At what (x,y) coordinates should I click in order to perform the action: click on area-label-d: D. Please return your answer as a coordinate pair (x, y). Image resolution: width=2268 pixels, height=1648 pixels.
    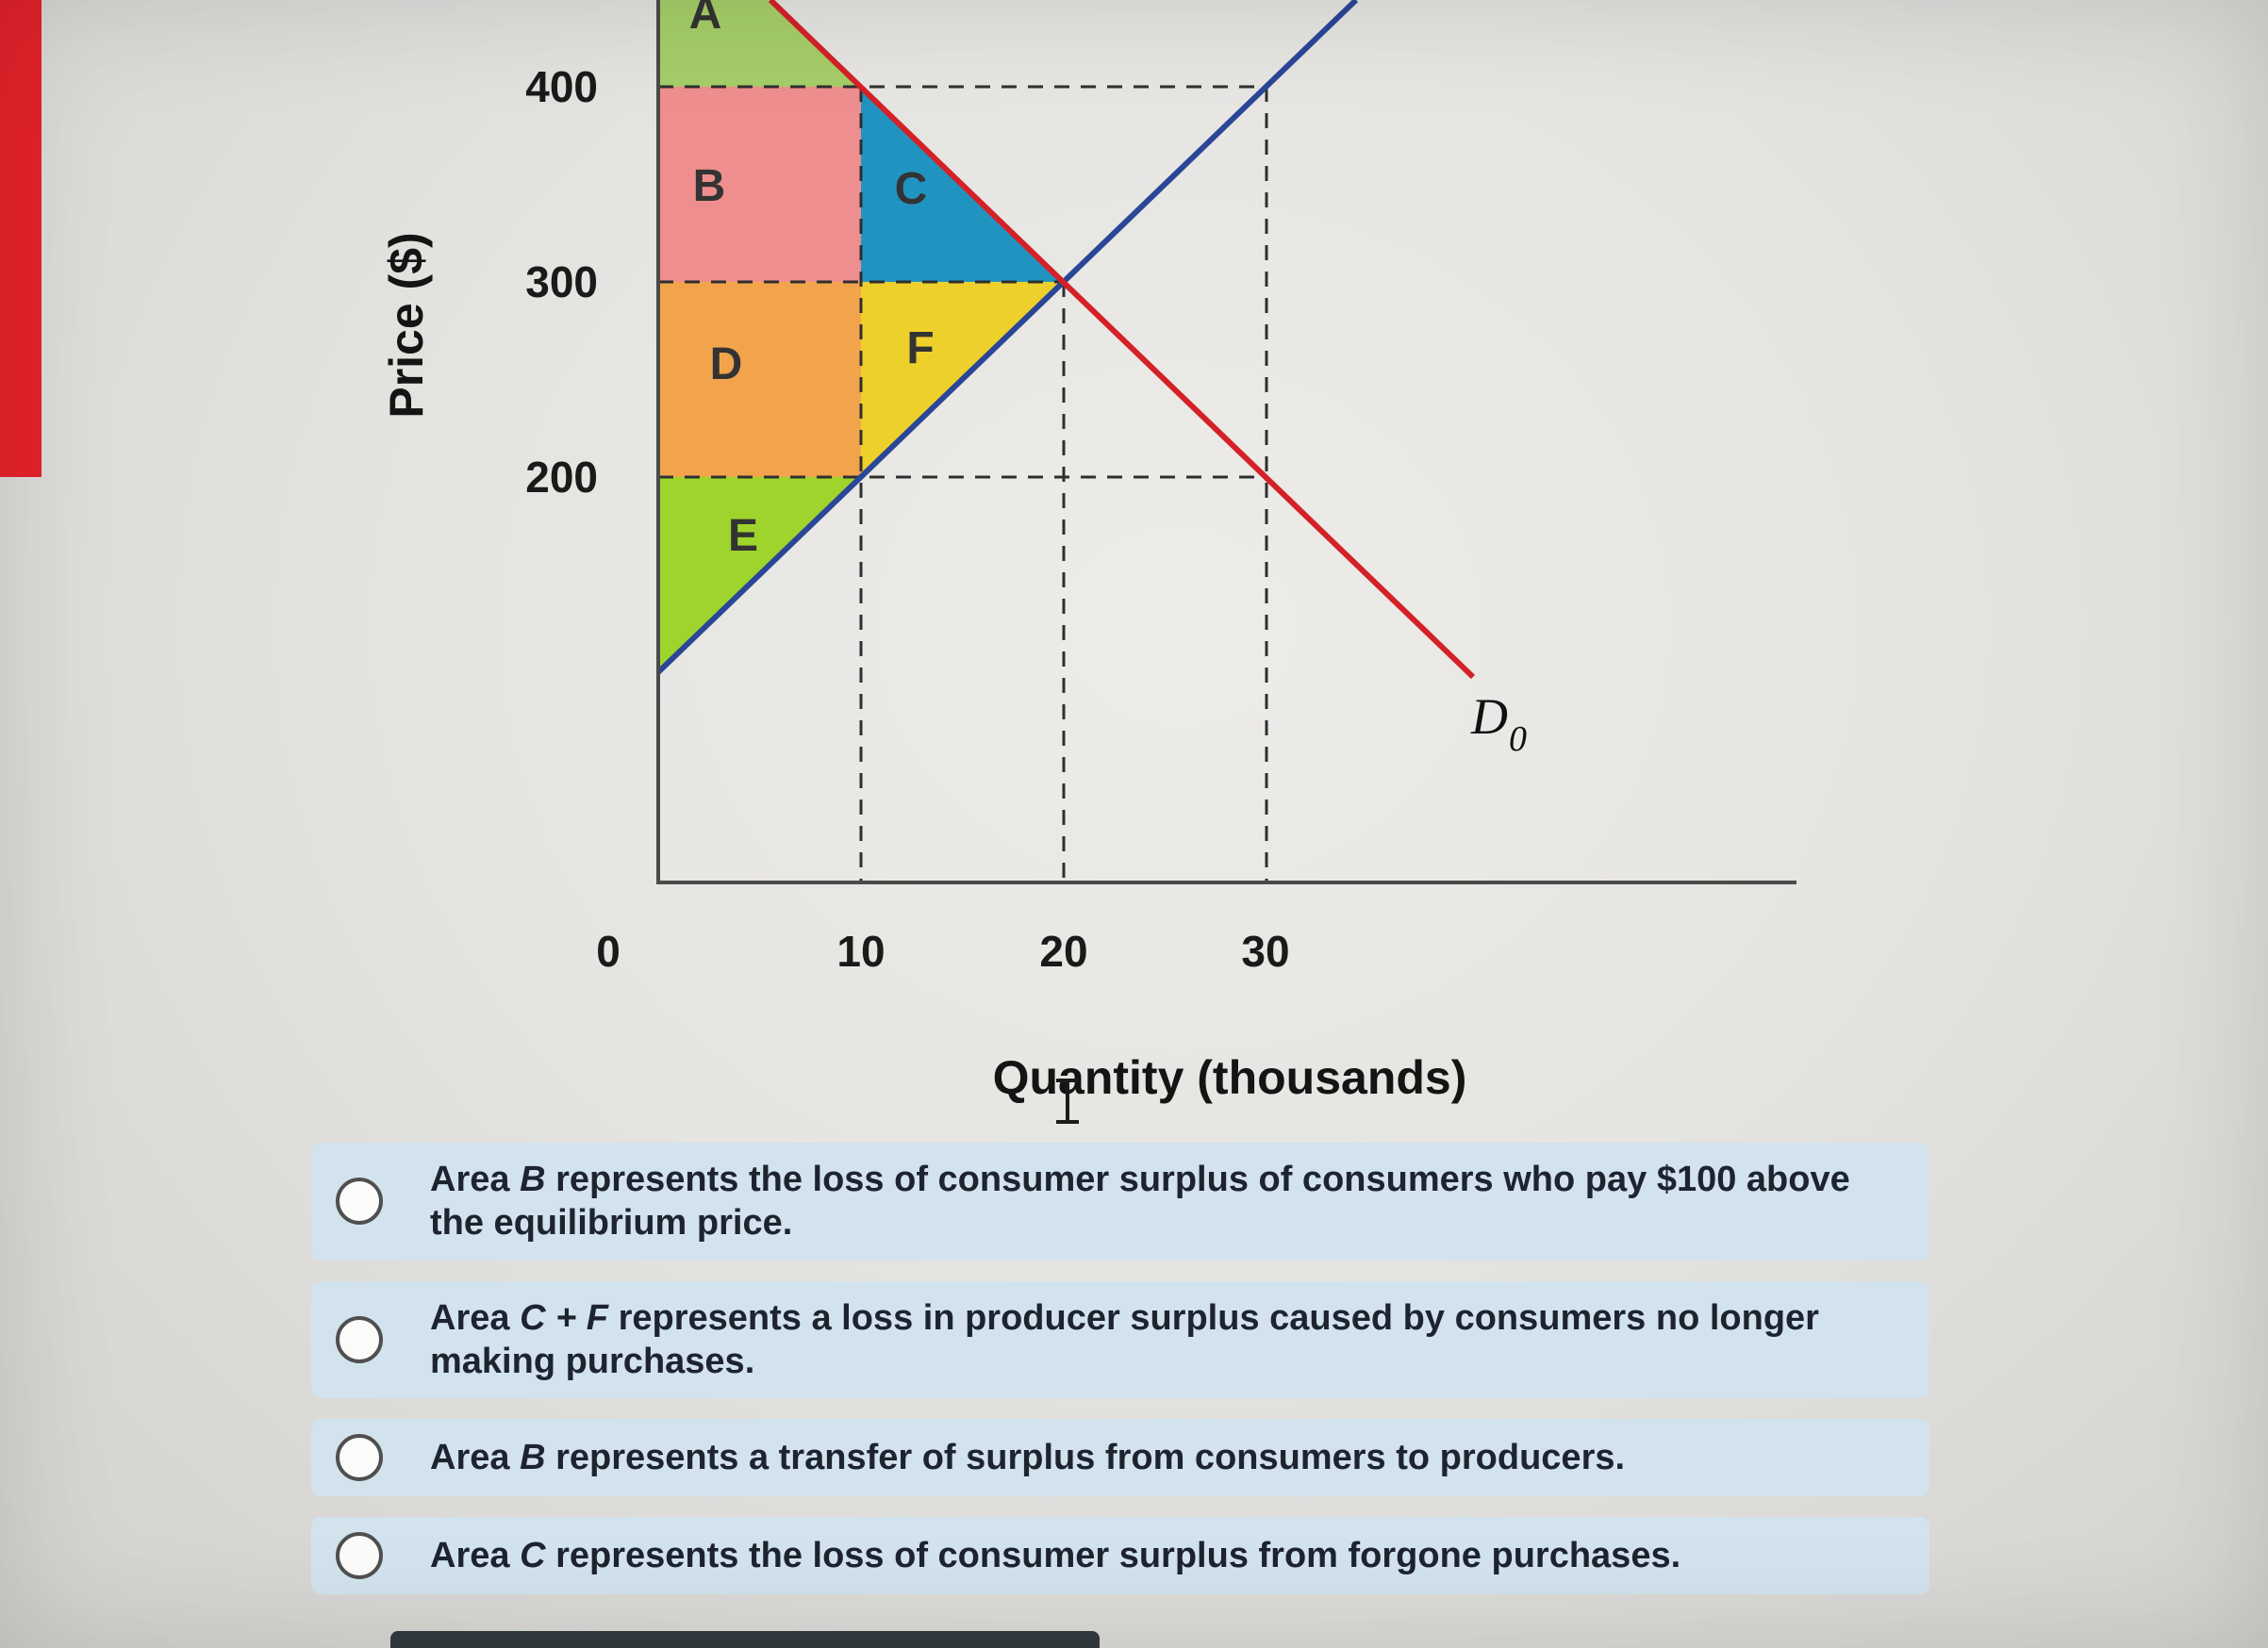
    Looking at the image, I should click on (726, 364).